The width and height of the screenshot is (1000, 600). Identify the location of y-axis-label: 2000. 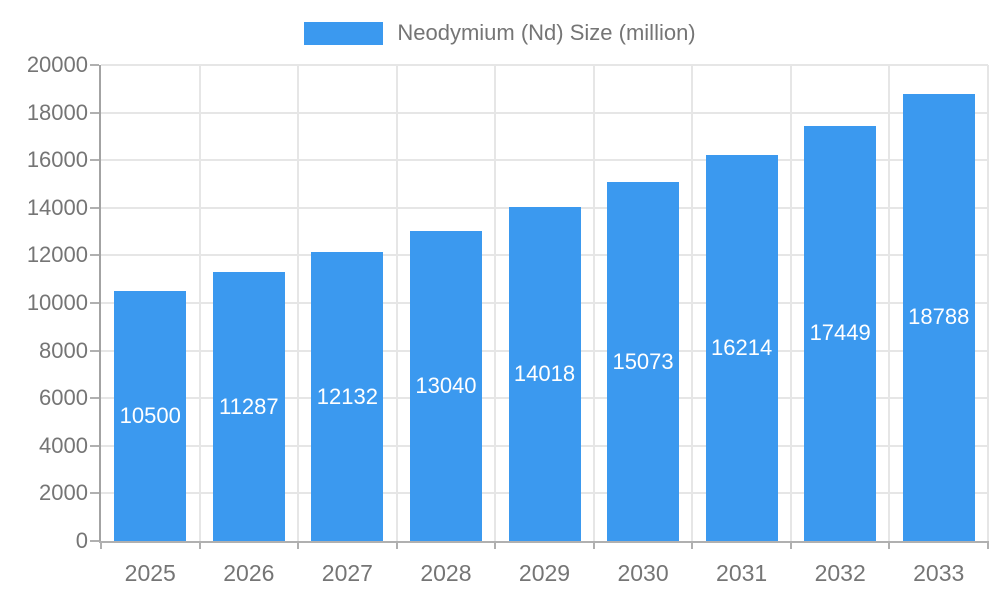
(63, 493).